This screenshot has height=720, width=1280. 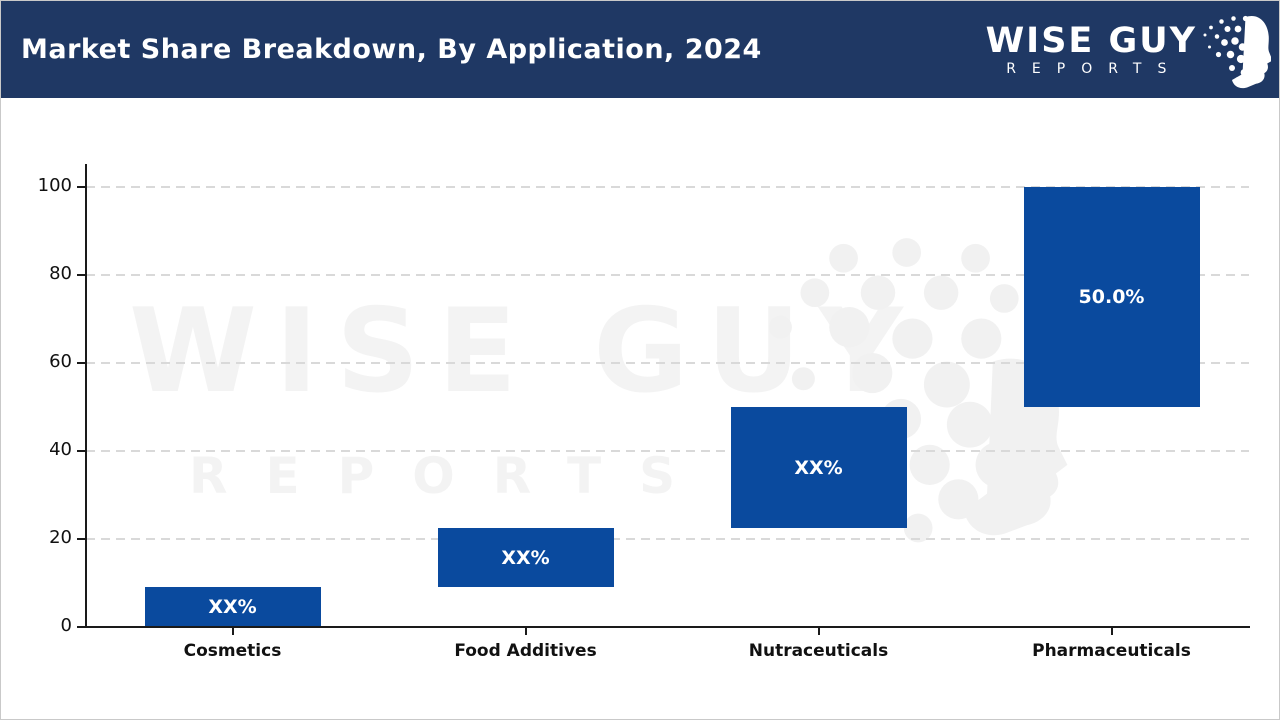 What do you see at coordinates (54, 185) in the screenshot?
I see `y-tick-label: 100` at bounding box center [54, 185].